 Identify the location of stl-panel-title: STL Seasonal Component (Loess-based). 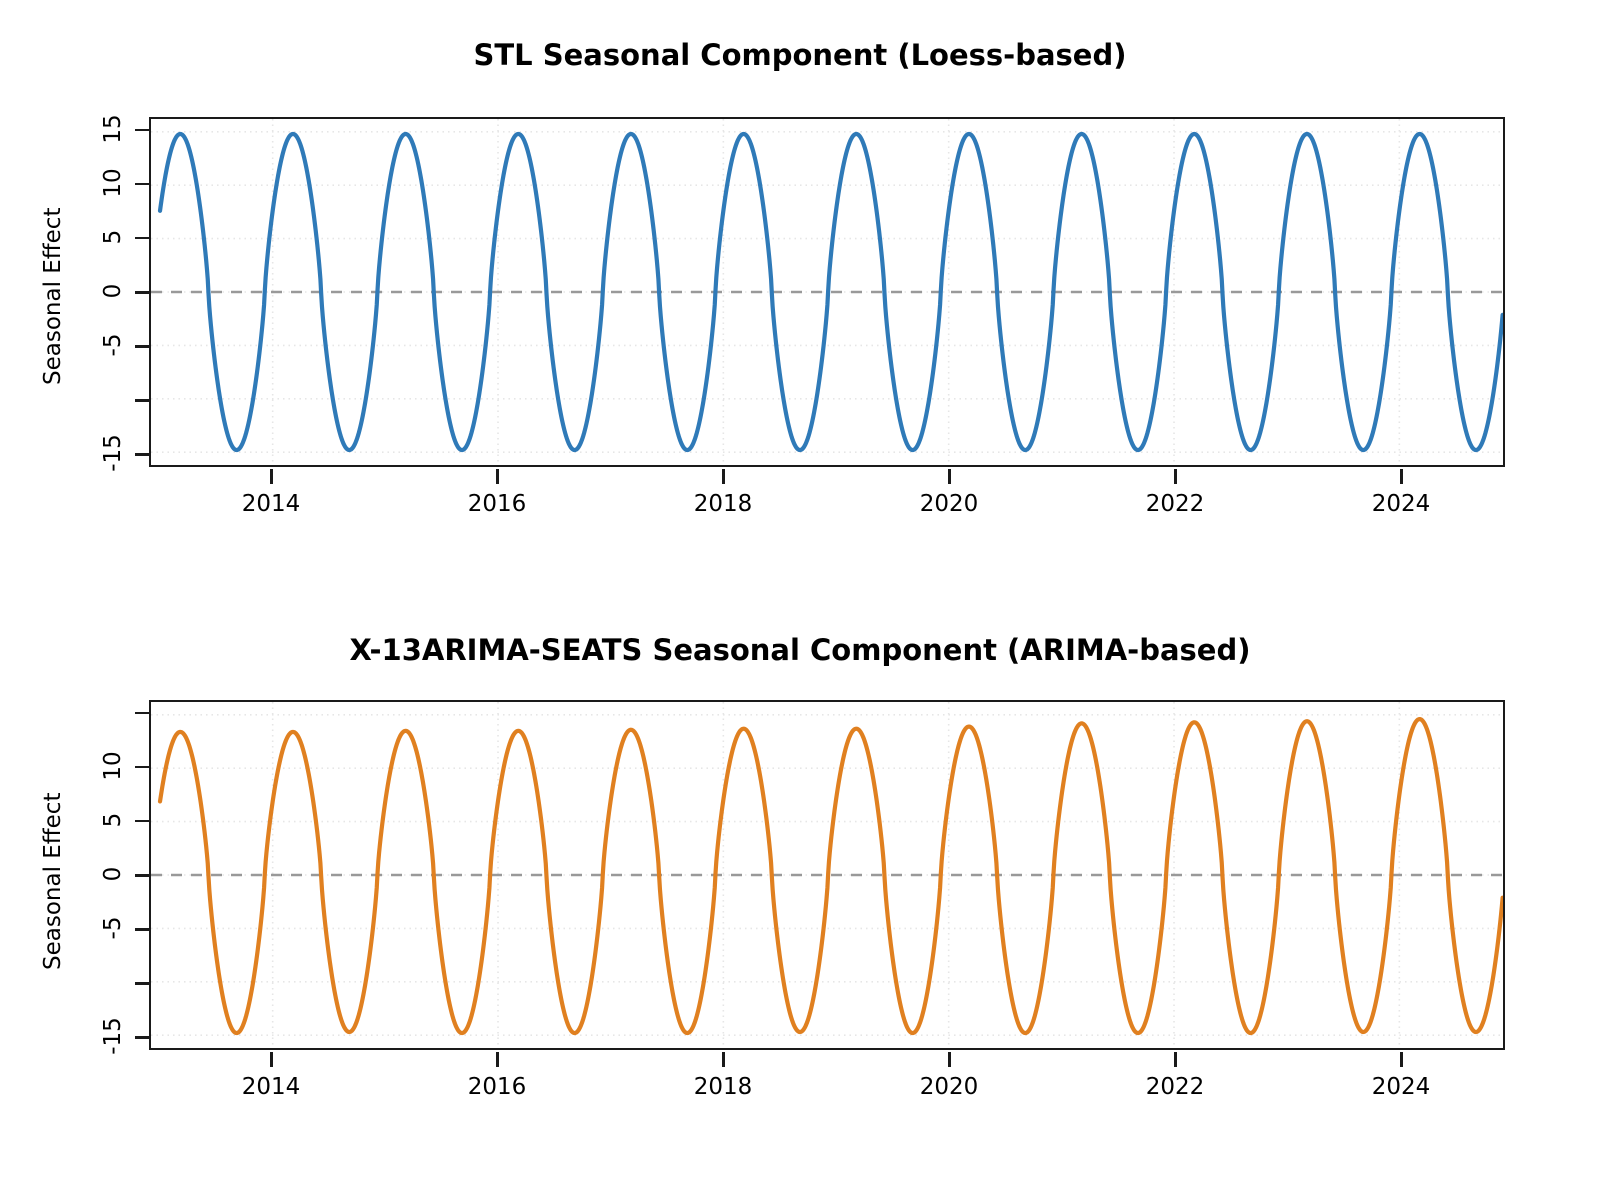
(800, 55).